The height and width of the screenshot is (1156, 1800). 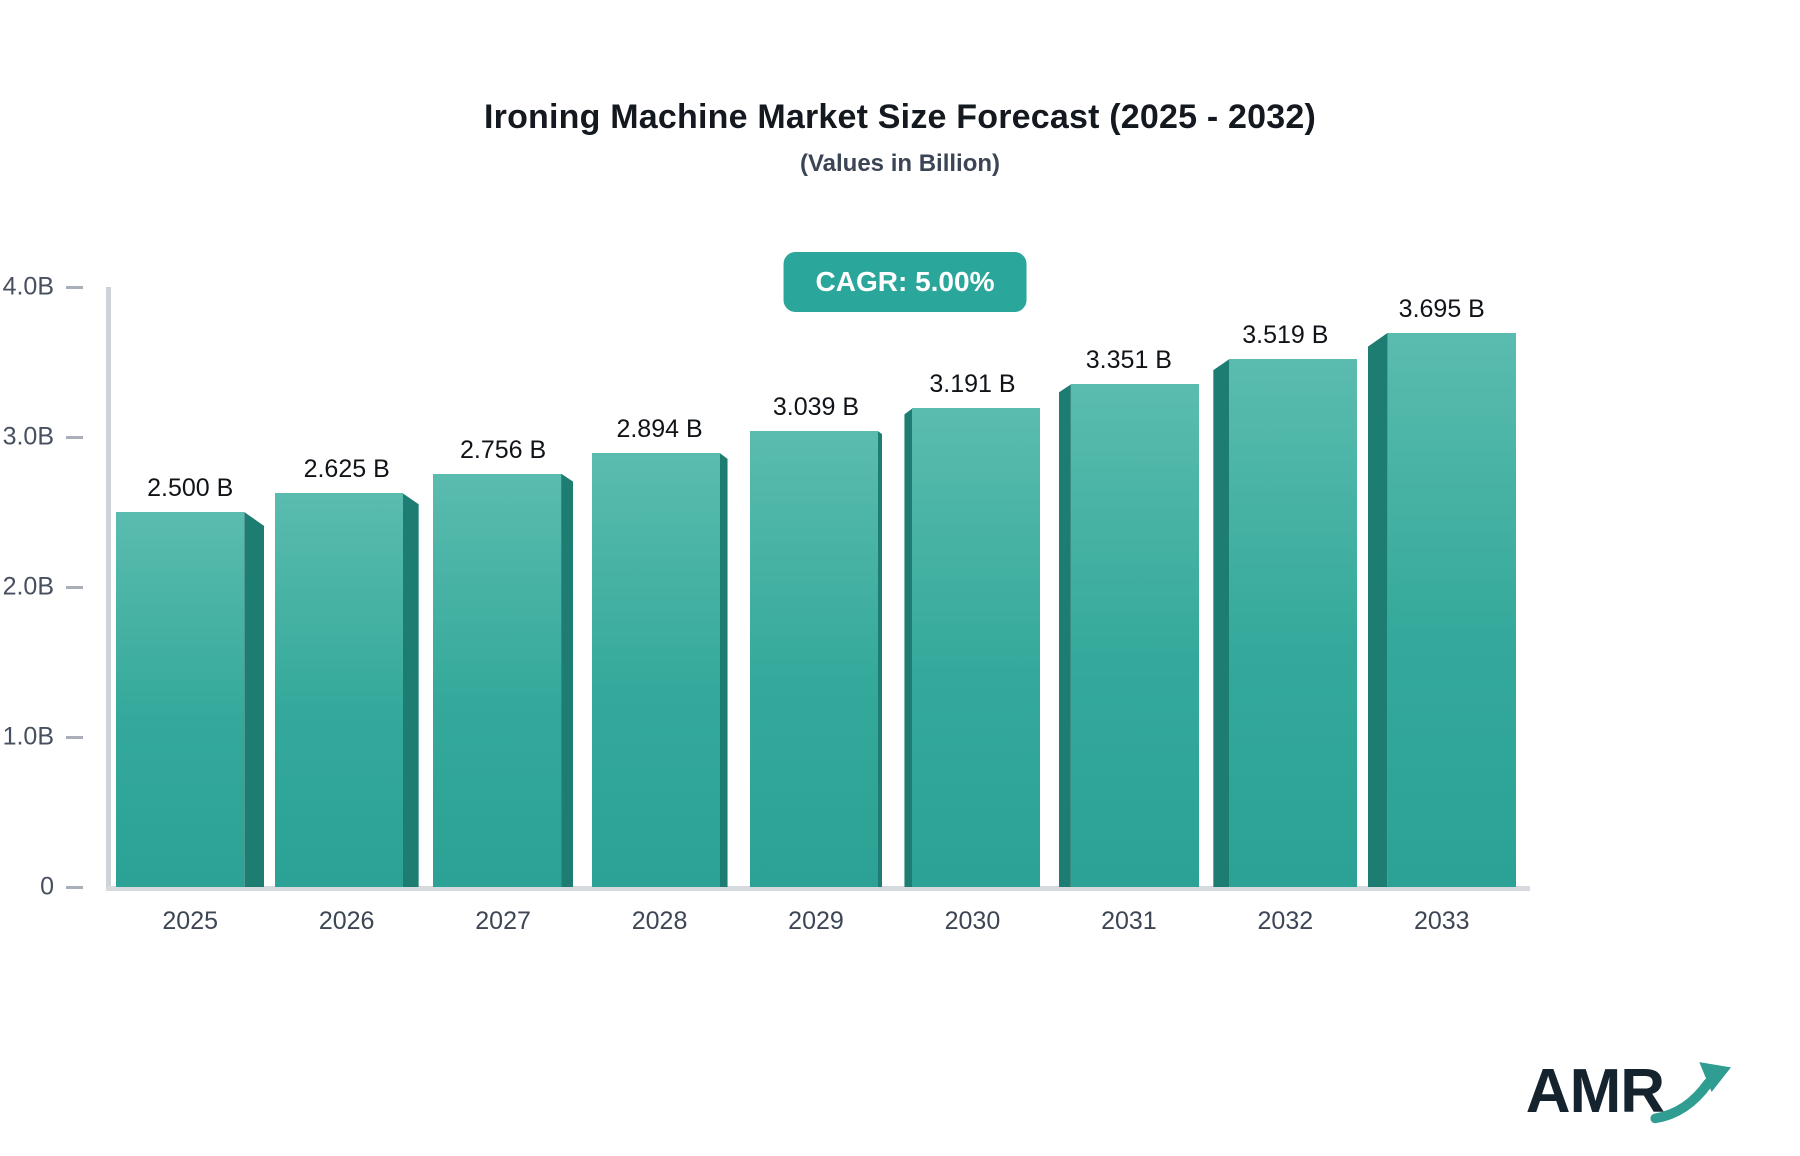 I want to click on bar-2029: 3.039 B, so click(x=816, y=640).